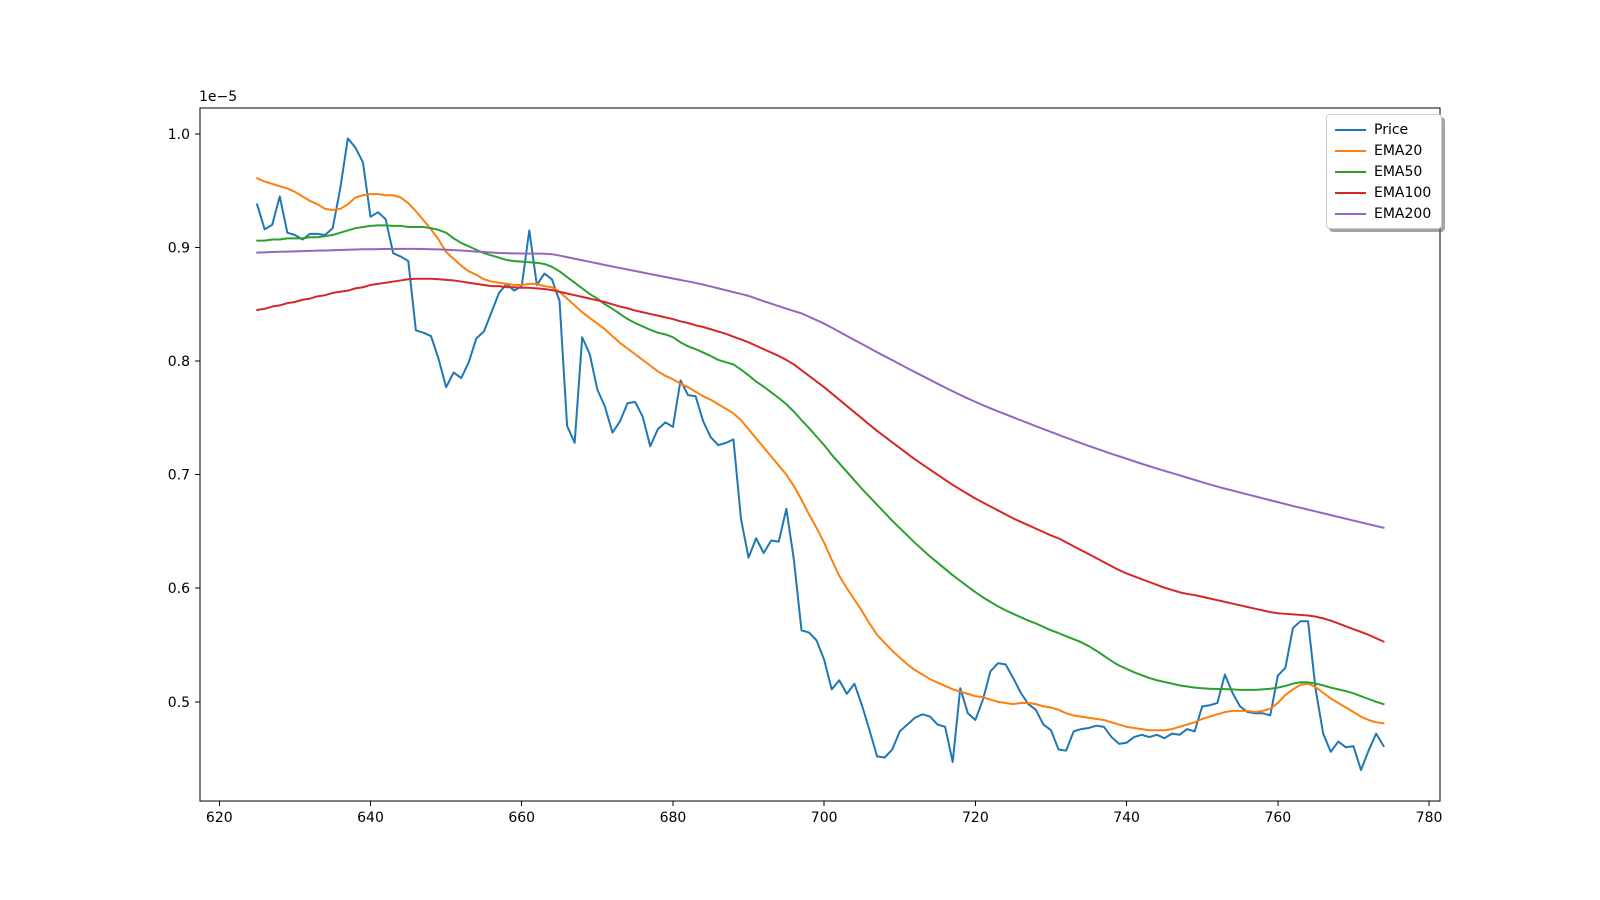  What do you see at coordinates (521, 818) in the screenshot?
I see `x-tick-label: 660` at bounding box center [521, 818].